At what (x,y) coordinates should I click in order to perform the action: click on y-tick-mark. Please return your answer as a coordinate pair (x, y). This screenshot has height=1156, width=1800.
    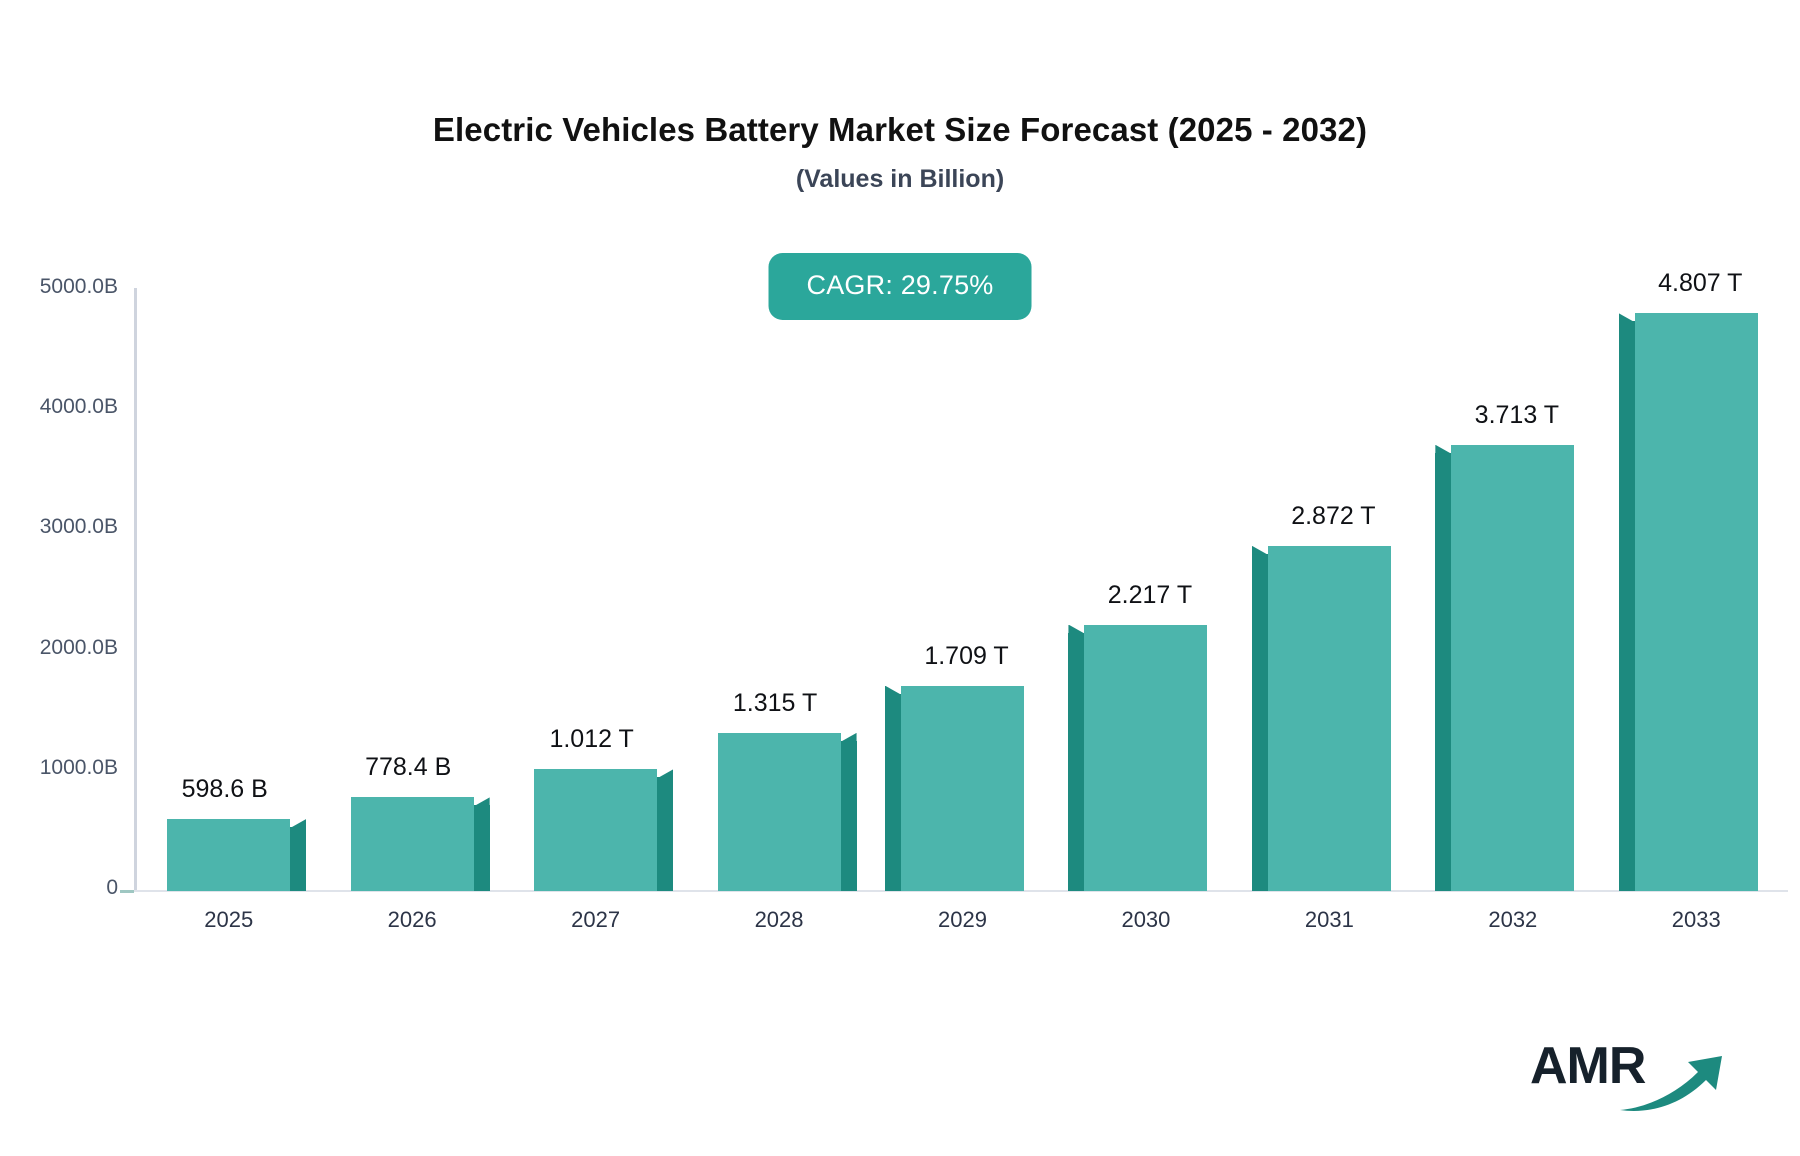
    Looking at the image, I should click on (127, 891).